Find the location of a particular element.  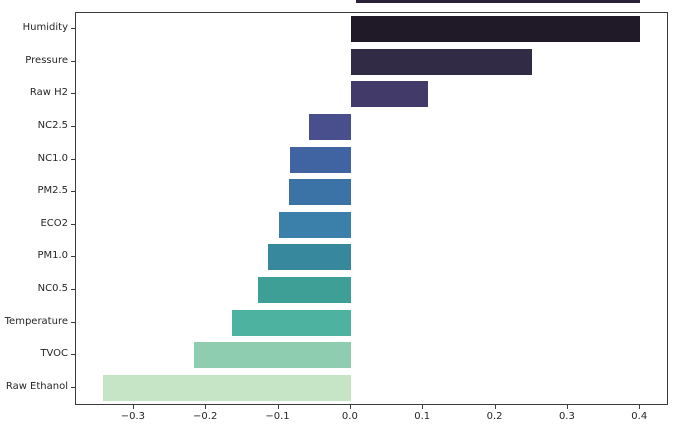

x-tick-label: −0.3 is located at coordinates (132, 416).